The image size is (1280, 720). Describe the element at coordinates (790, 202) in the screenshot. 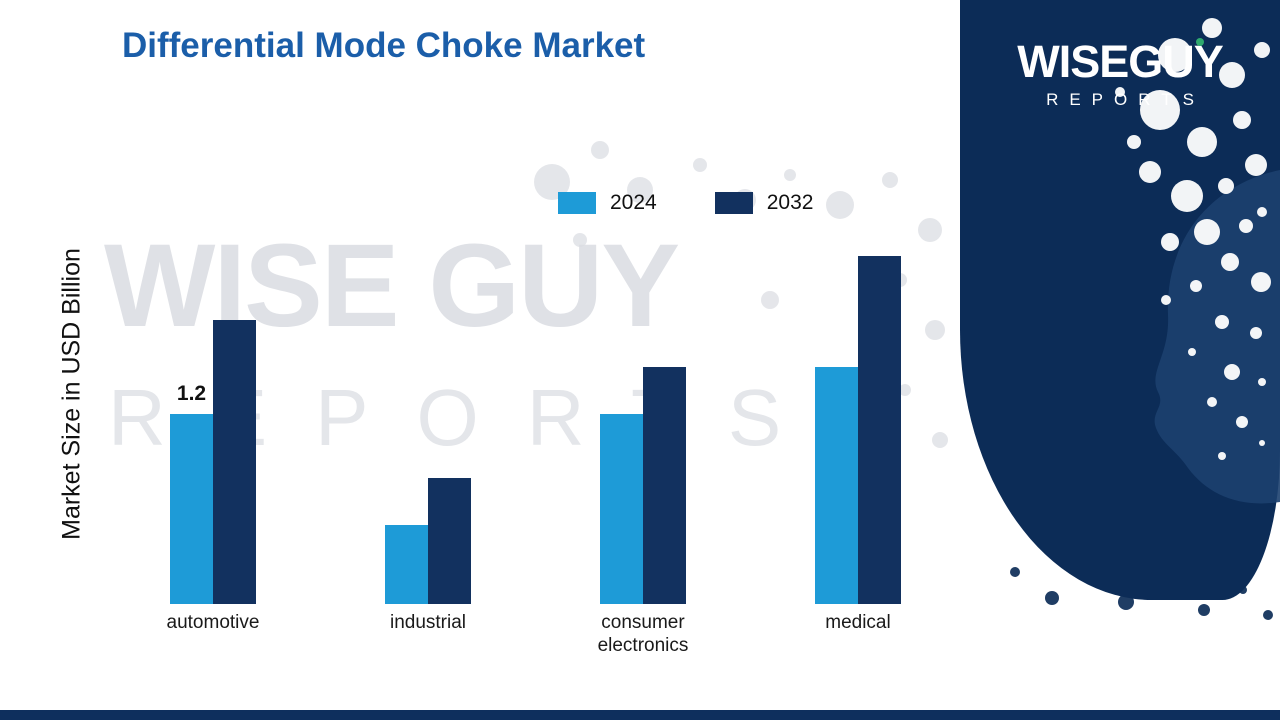

I see `legend-label-2032: 2032` at that location.